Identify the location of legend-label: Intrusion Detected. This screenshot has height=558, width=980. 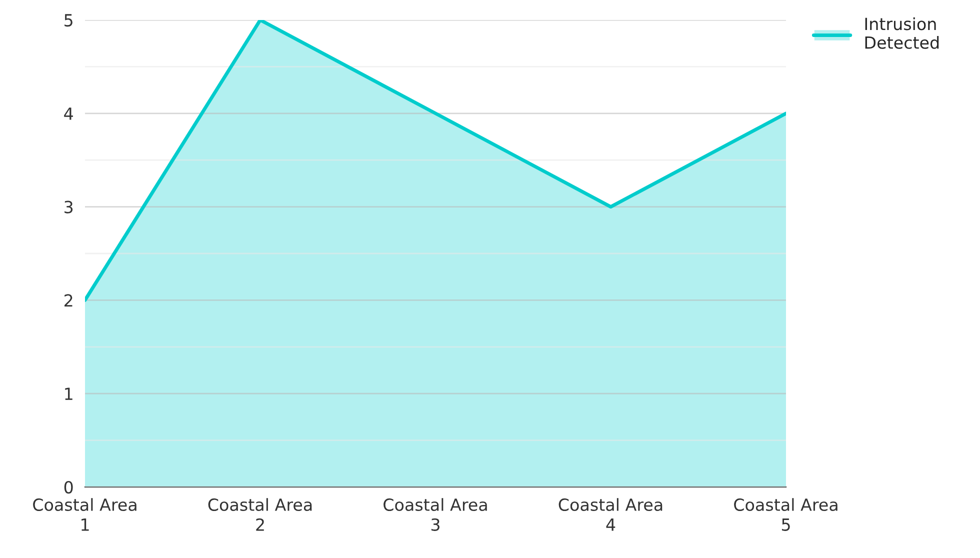
(902, 33).